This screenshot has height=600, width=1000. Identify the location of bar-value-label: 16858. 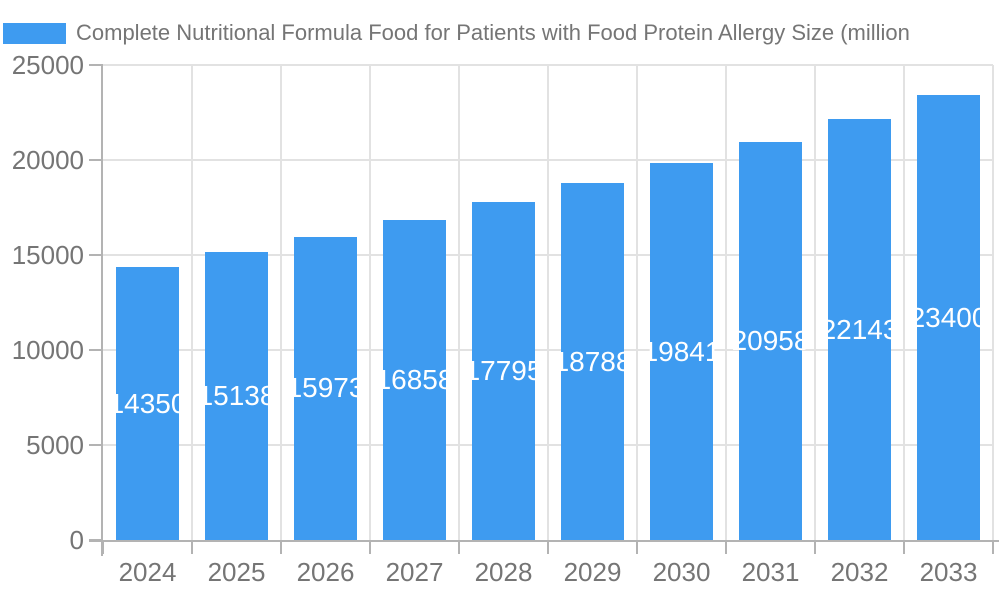
(414, 379).